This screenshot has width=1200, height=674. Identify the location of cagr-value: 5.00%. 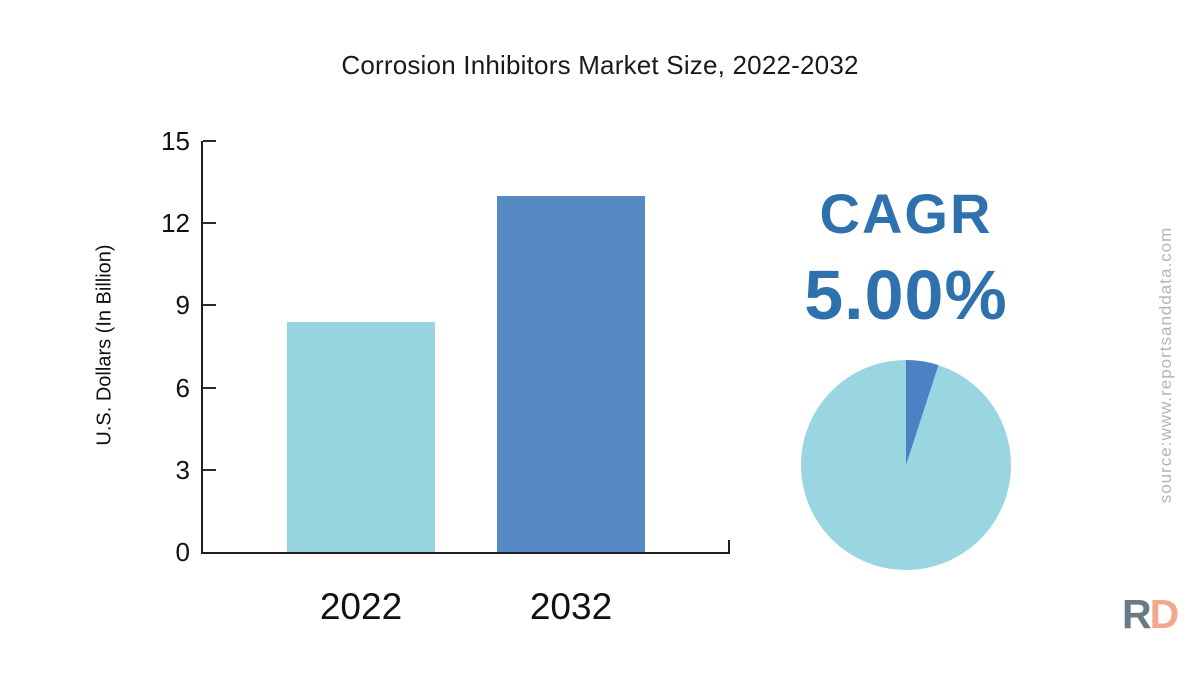
(906, 295).